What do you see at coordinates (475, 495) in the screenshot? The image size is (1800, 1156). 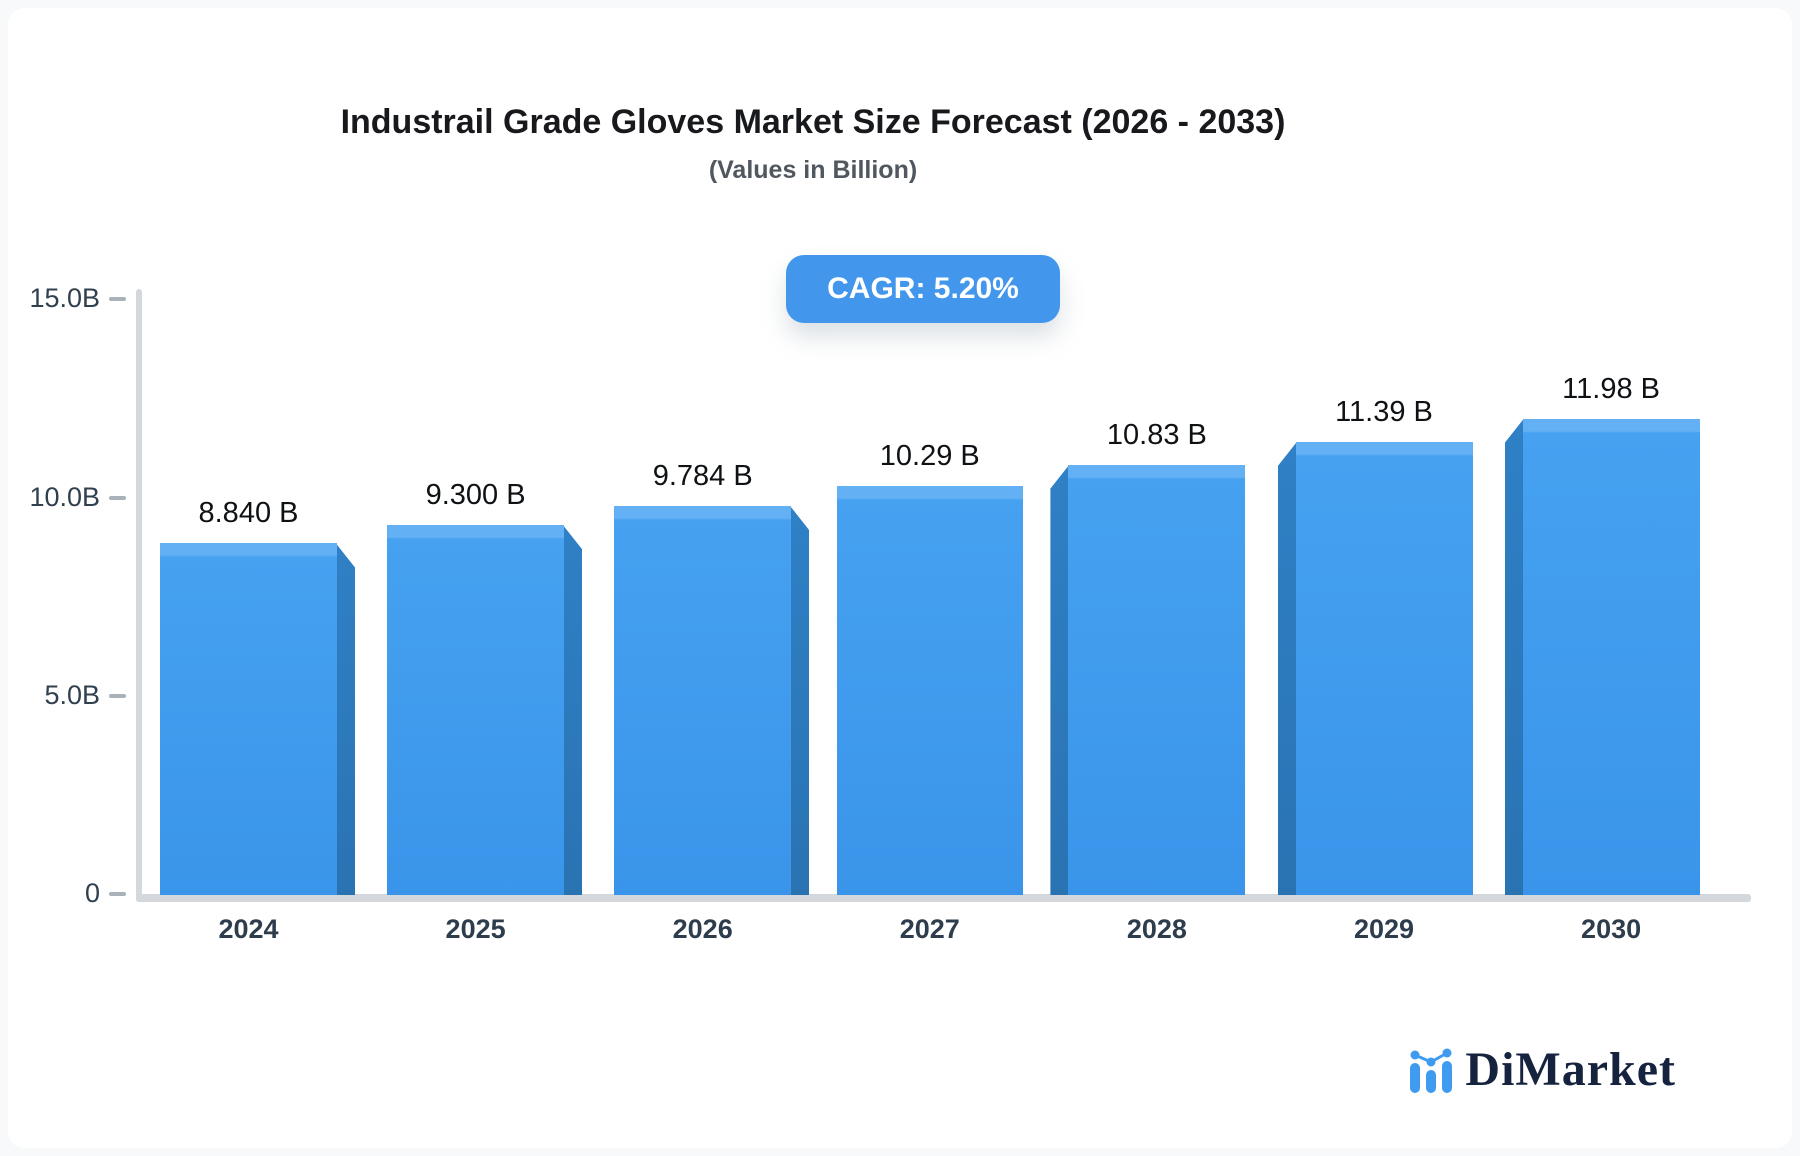 I see `bar-value-label: 9.300 B` at bounding box center [475, 495].